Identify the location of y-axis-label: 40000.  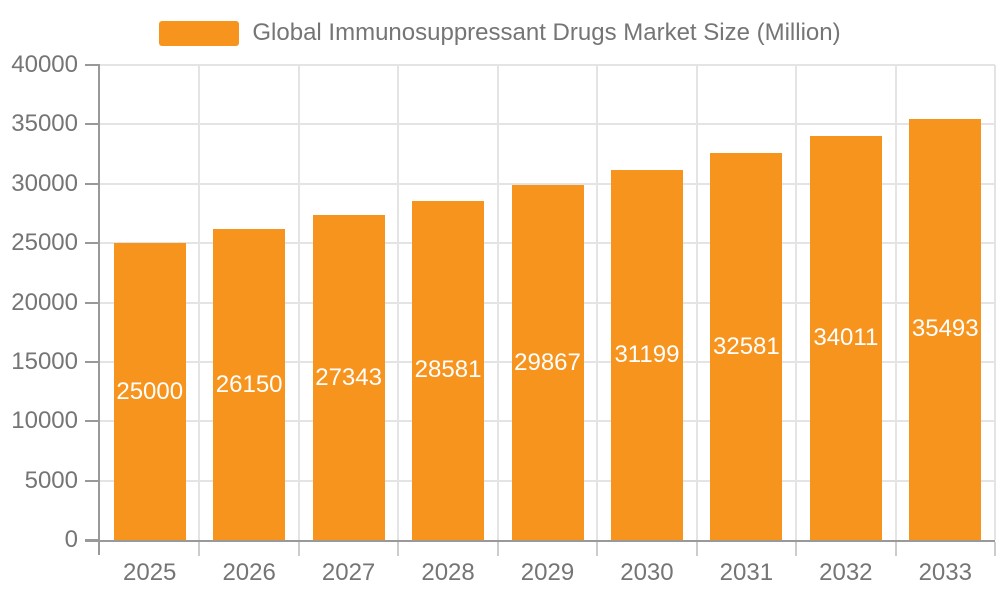
(44, 64).